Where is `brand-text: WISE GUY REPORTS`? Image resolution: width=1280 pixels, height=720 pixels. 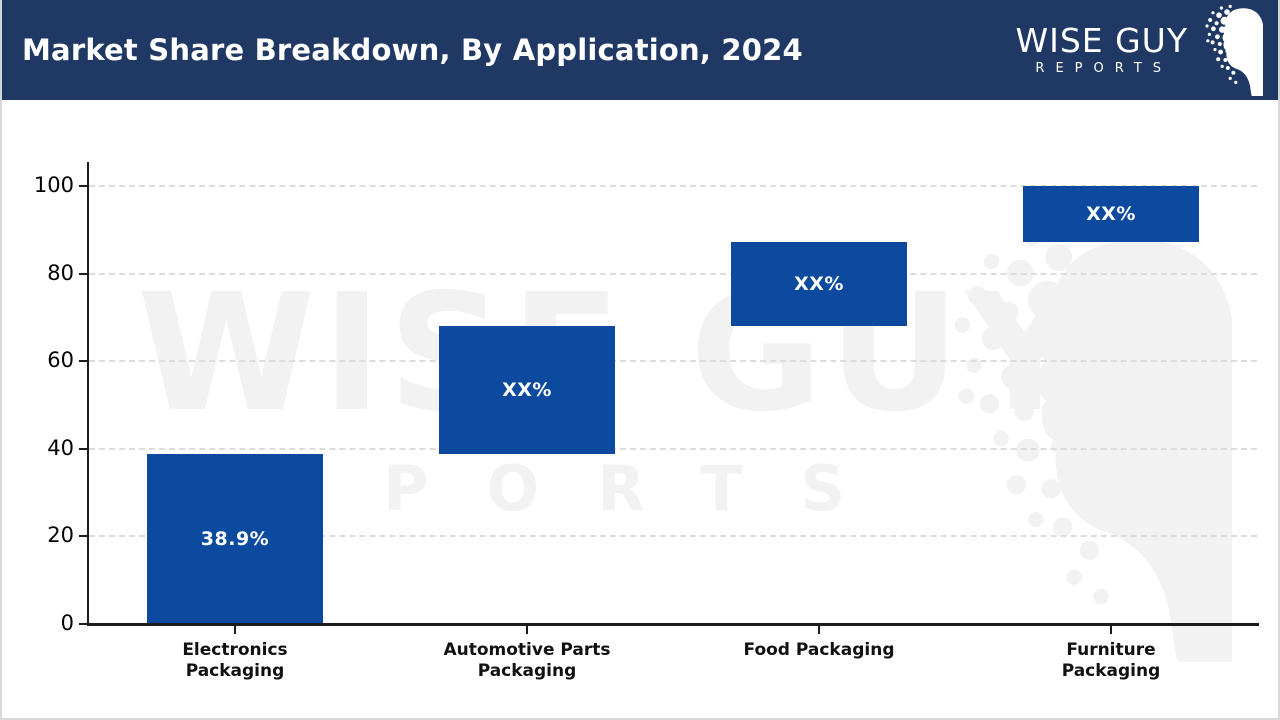 brand-text: WISE GUY REPORTS is located at coordinates (1101, 50).